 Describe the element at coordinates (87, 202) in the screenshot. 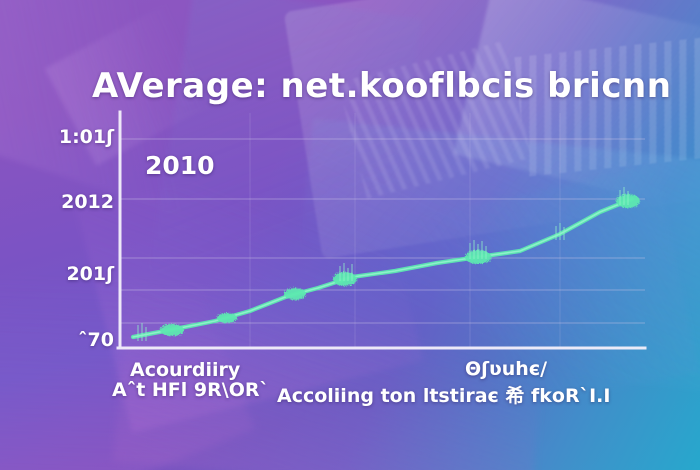

I see `y-axis-tick-1: 2012` at that location.